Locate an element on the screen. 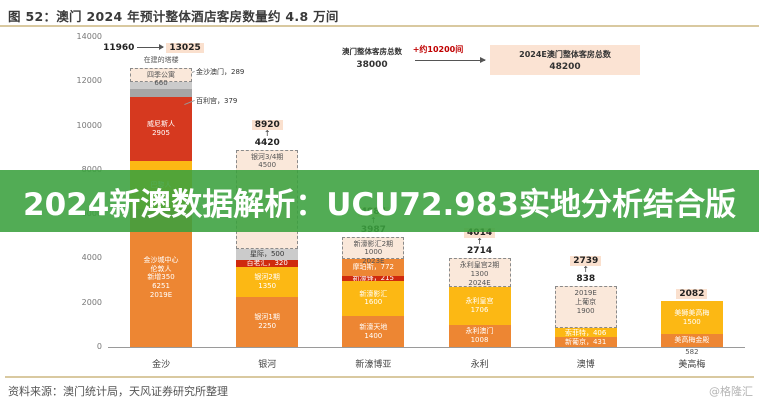  segment-label: 银河3/4期 is located at coordinates (267, 156).